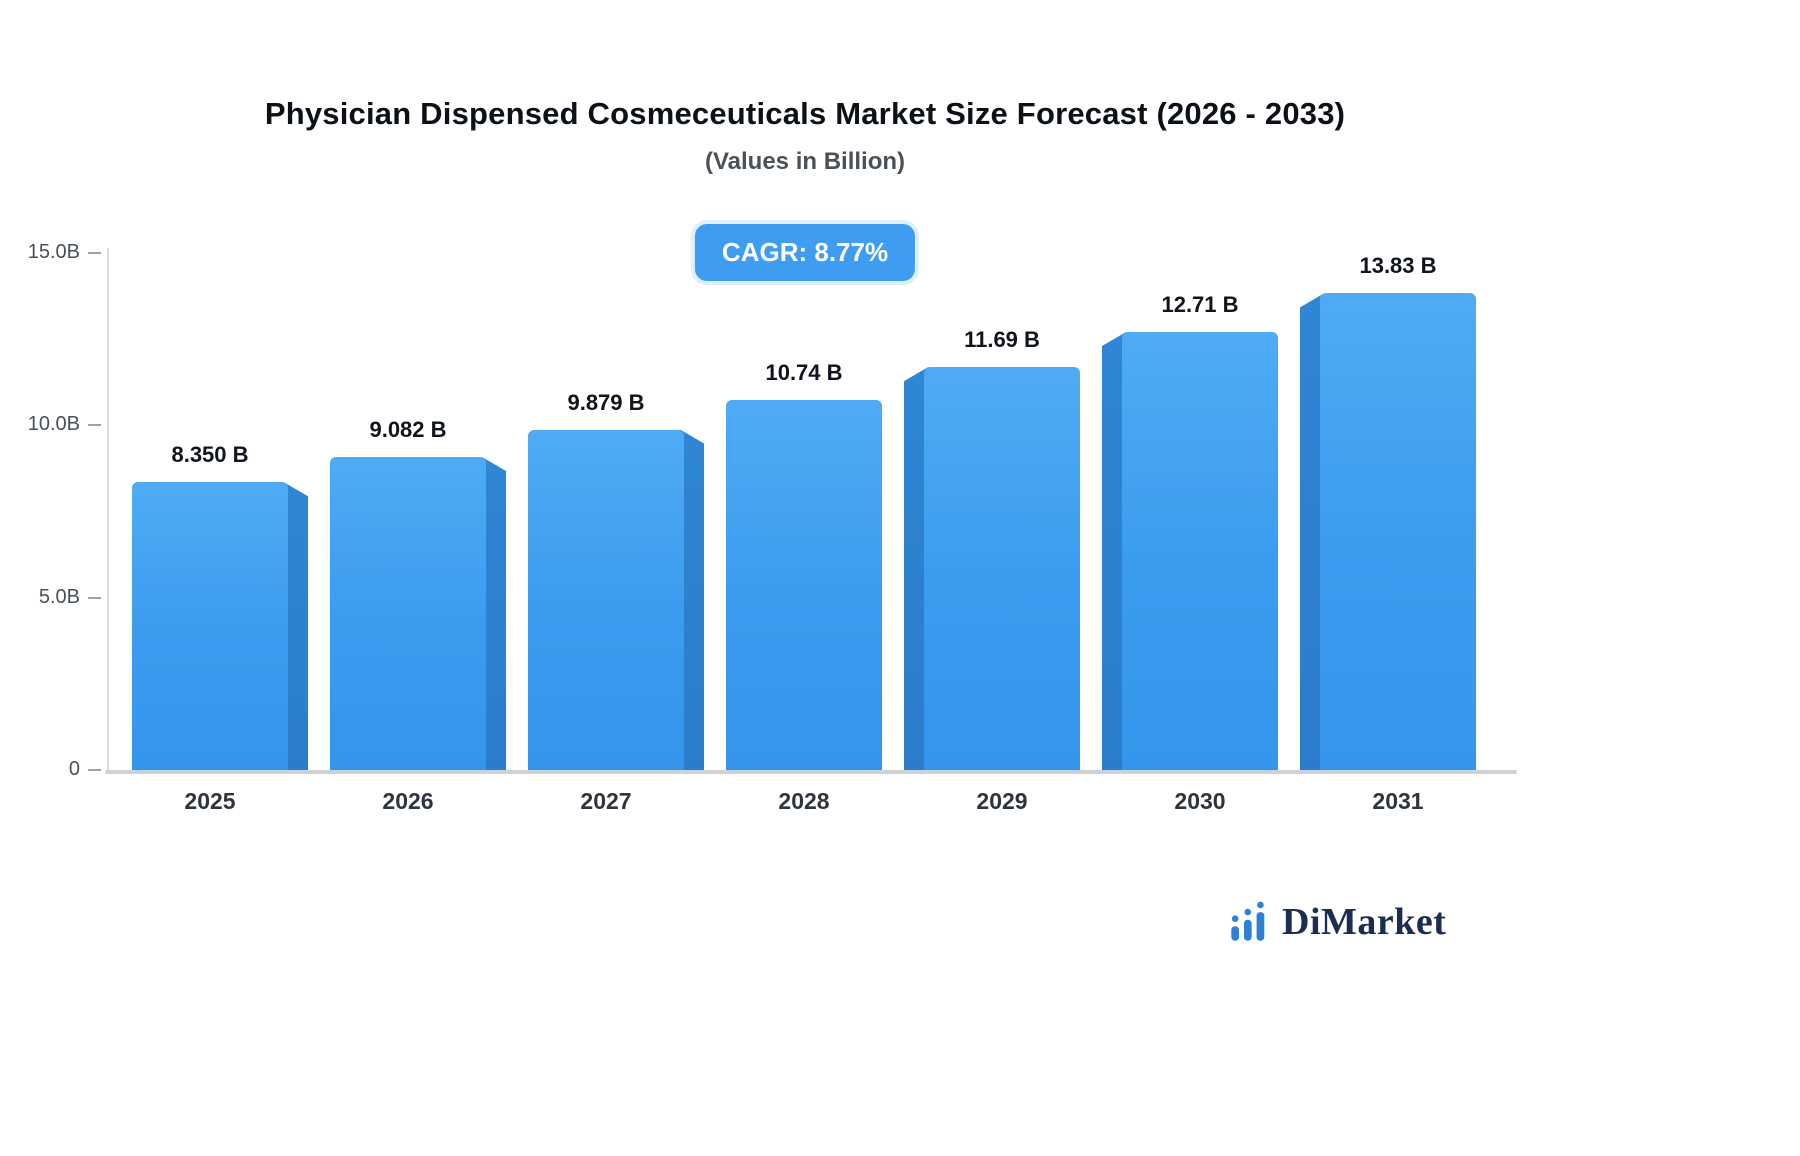 Image resolution: width=1800 pixels, height=1156 pixels. What do you see at coordinates (1398, 266) in the screenshot?
I see `bar-value-label: 13.83 B` at bounding box center [1398, 266].